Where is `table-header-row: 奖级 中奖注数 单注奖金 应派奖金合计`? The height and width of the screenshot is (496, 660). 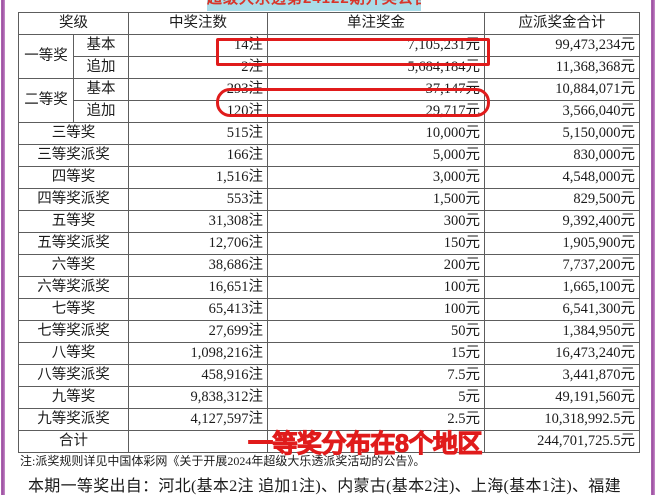
table-header-row: 奖级 中奖注数 单注奖金 应派奖金合计 is located at coordinates (329, 23).